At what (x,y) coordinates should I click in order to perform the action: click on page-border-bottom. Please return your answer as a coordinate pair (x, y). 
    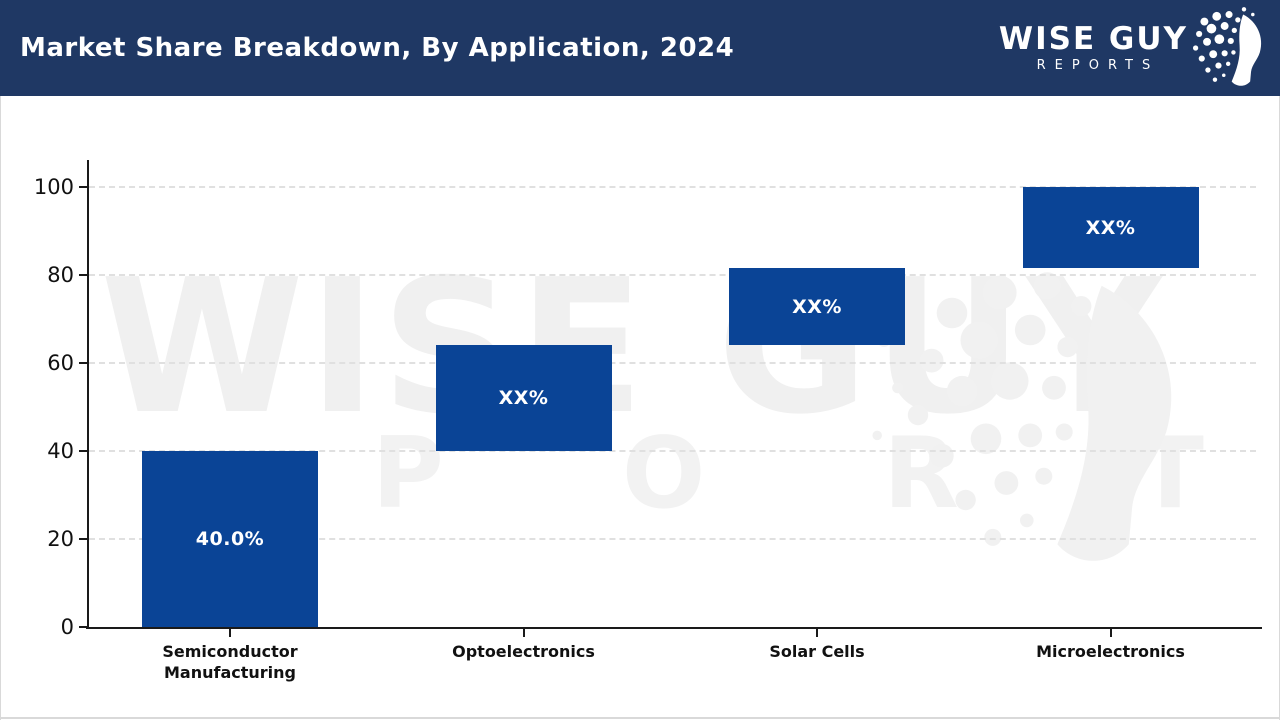
    Looking at the image, I should click on (640, 718).